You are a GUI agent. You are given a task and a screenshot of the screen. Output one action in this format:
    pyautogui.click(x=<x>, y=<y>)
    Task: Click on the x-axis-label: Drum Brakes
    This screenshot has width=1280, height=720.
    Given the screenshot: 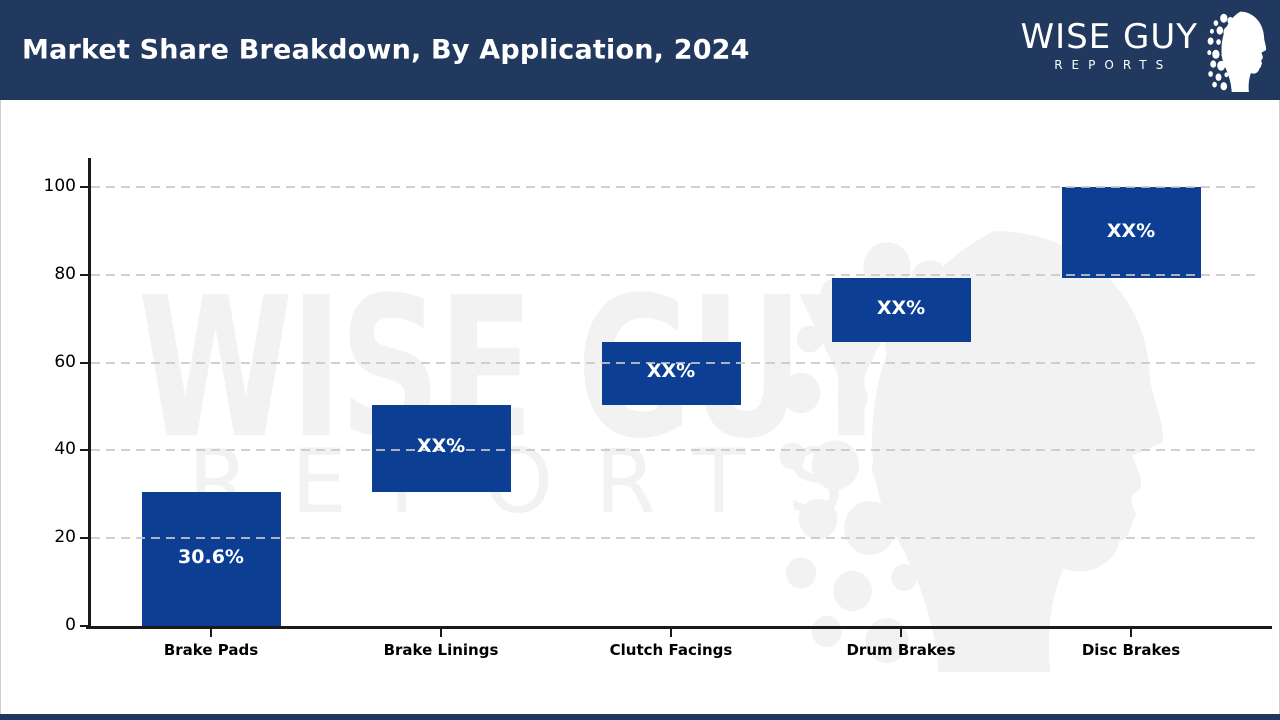 What is the action you would take?
    pyautogui.click(x=901, y=650)
    